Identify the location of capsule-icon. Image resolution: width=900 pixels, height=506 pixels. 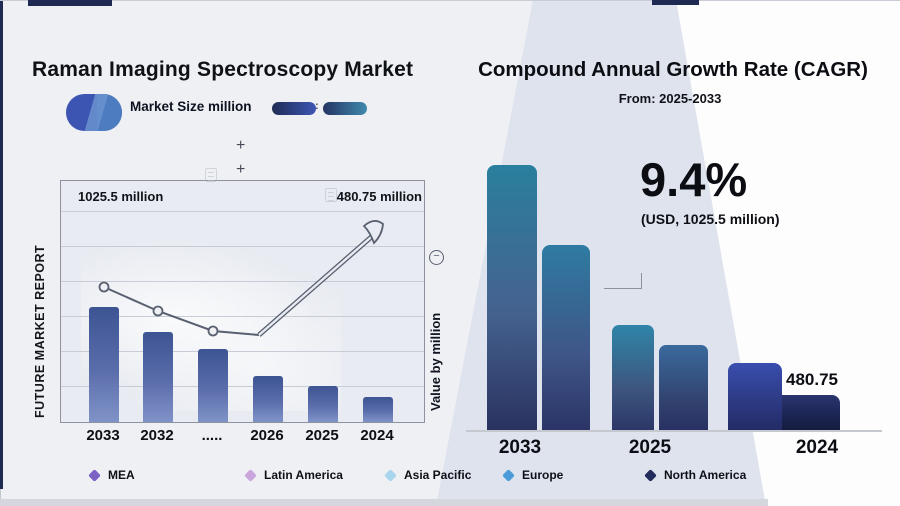
(94, 112).